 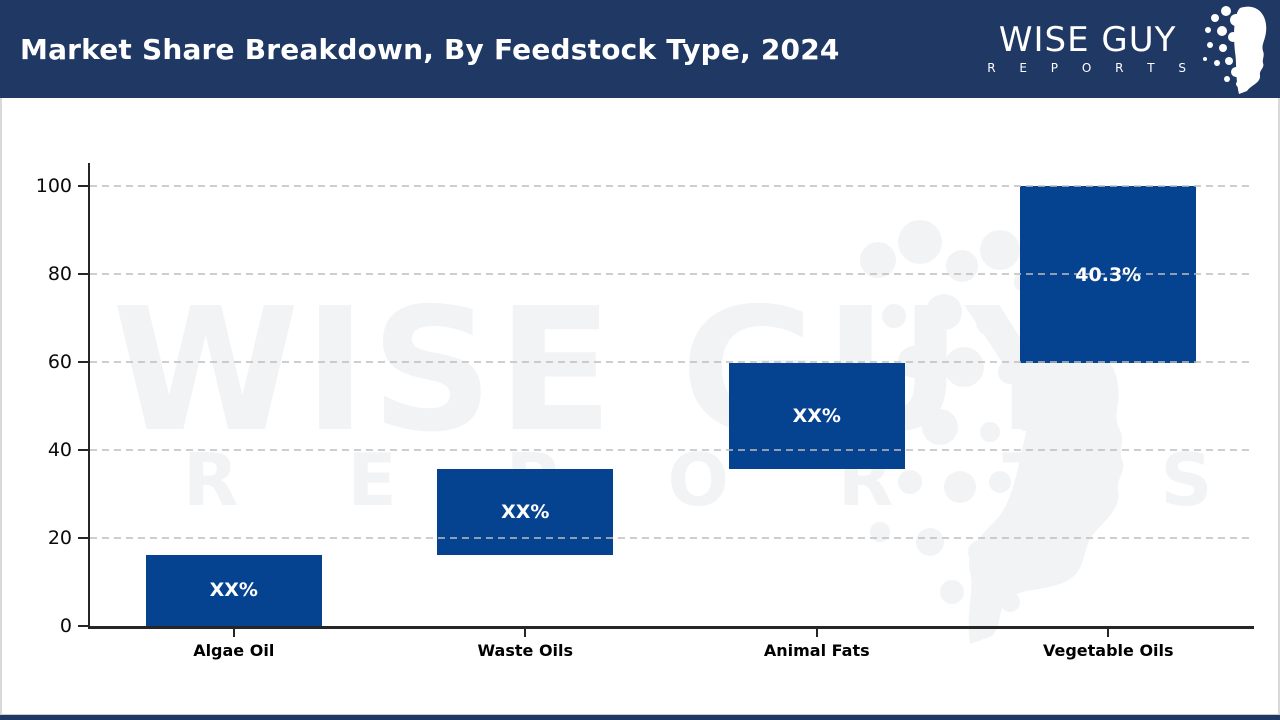 I want to click on y-tick-label-80: 80, so click(x=59, y=273).